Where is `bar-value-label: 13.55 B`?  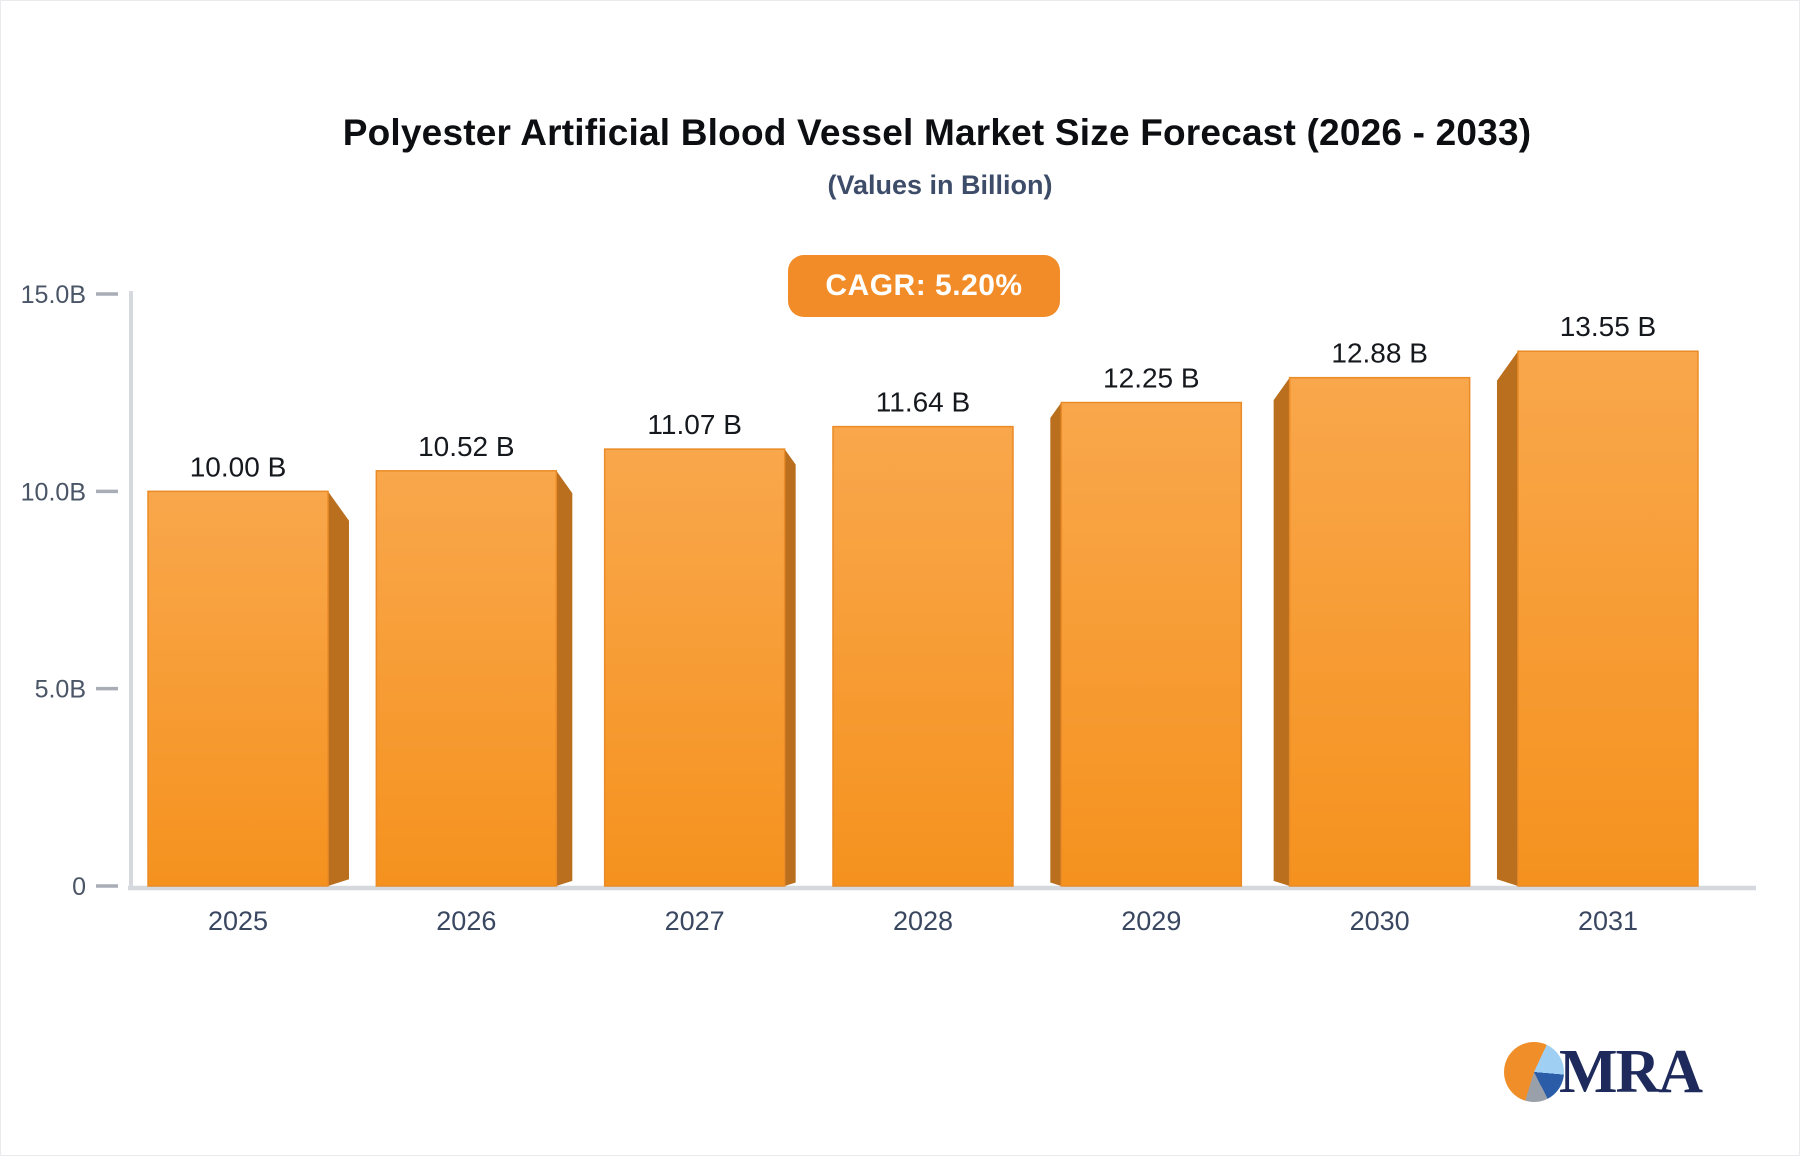 bar-value-label: 13.55 B is located at coordinates (1608, 326).